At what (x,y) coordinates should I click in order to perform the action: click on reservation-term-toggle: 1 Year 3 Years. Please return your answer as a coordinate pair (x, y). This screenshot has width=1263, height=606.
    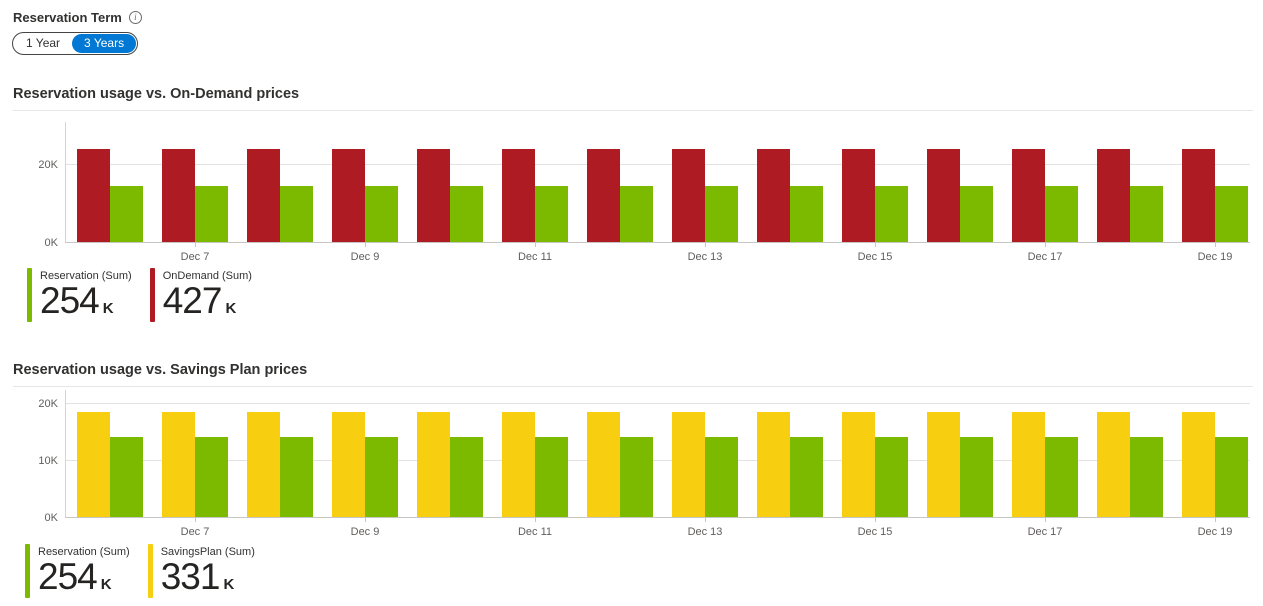
    Looking at the image, I should click on (75, 43).